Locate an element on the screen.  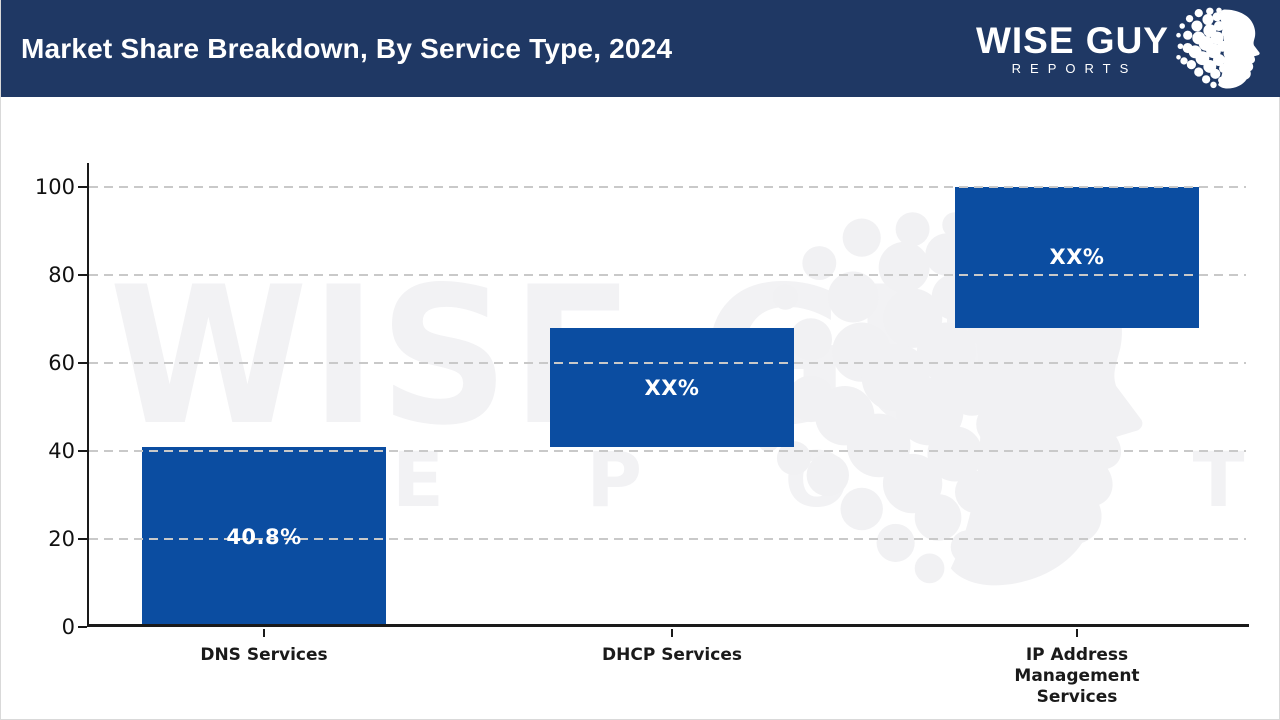
logo-text-secondary: REPORTS is located at coordinates (1074, 68).